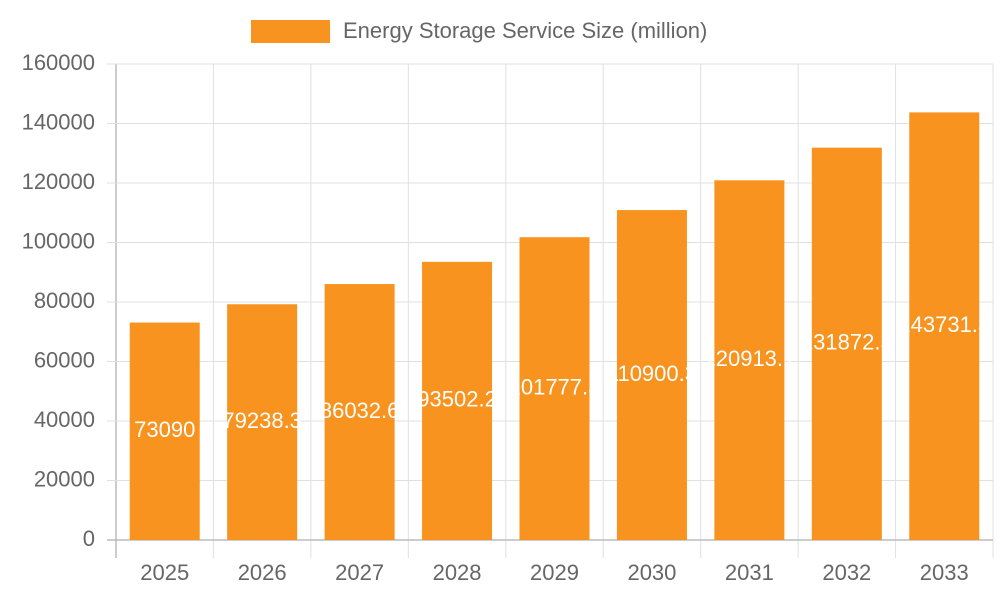  What do you see at coordinates (554, 572) in the screenshot?
I see `x-tick-label: 2029` at bounding box center [554, 572].